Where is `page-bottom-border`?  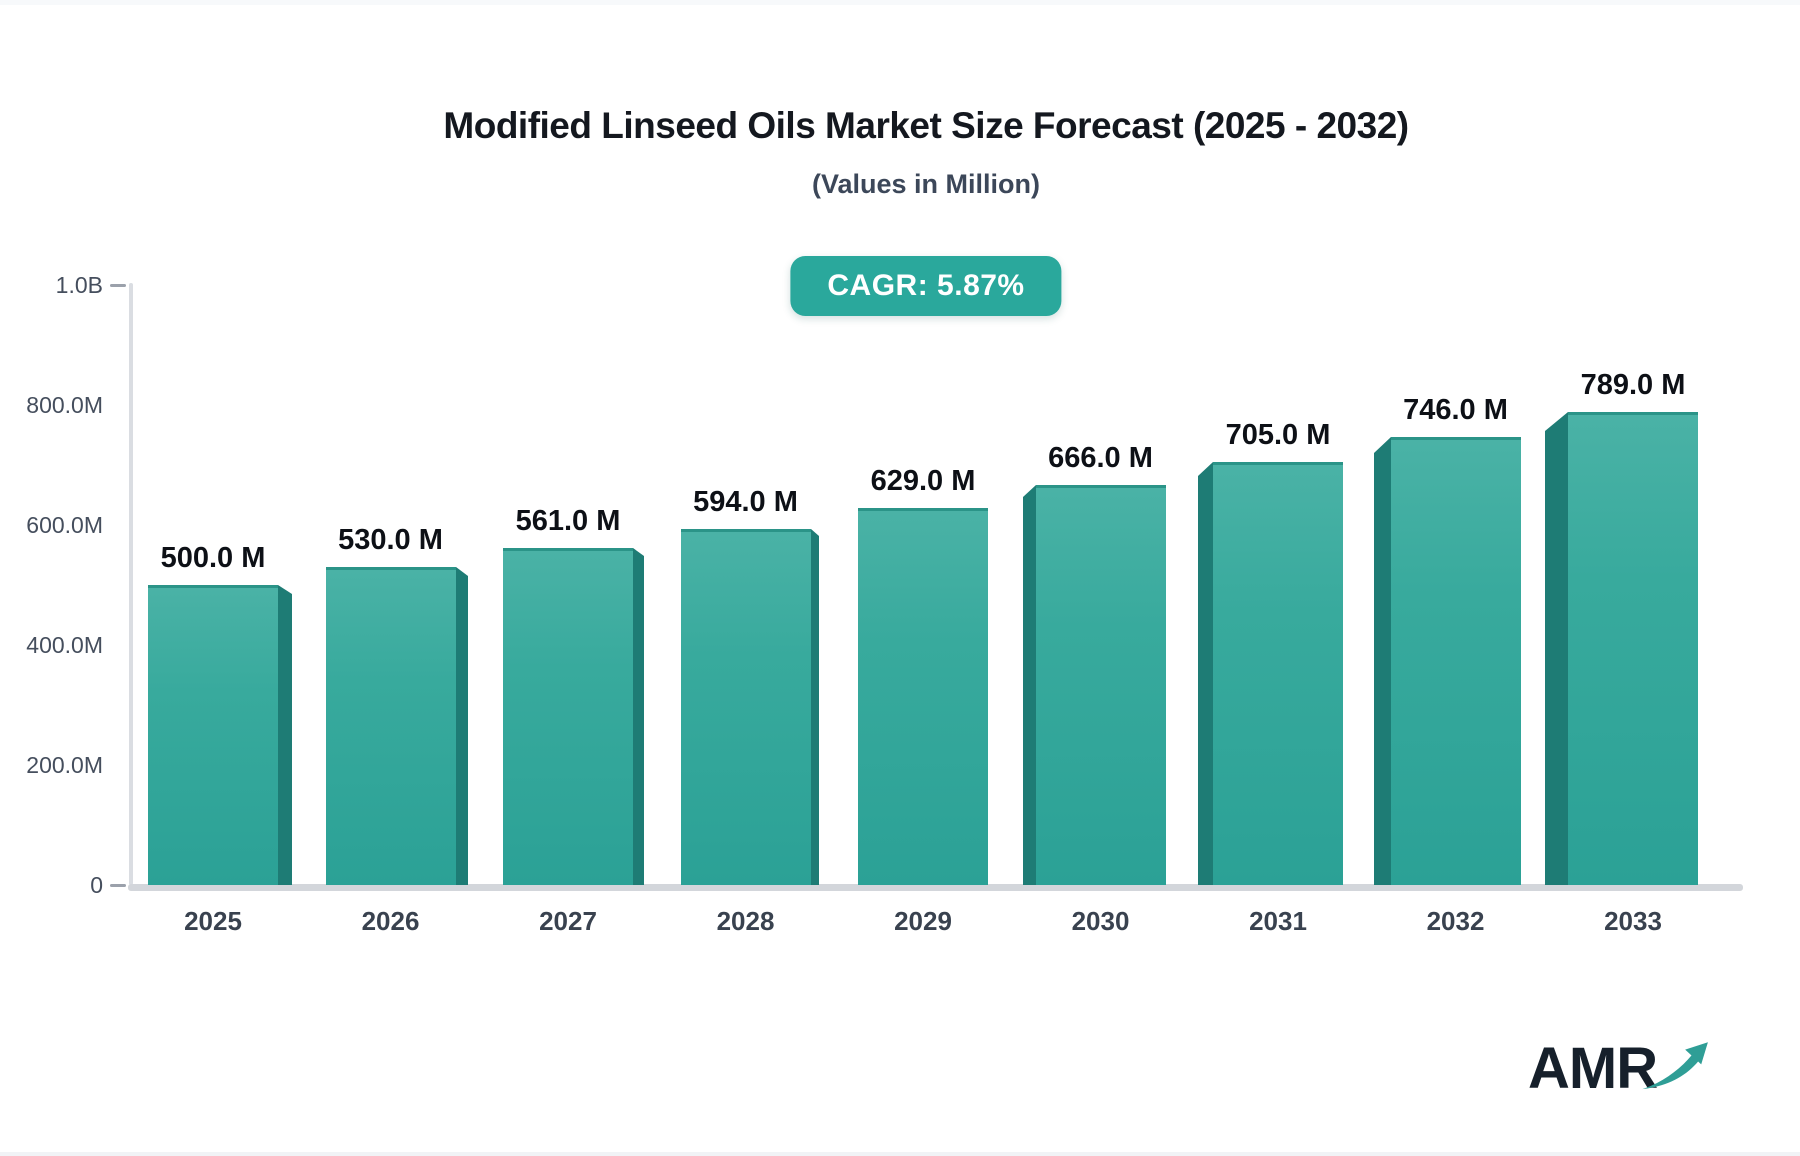
page-bottom-border is located at coordinates (900, 1154).